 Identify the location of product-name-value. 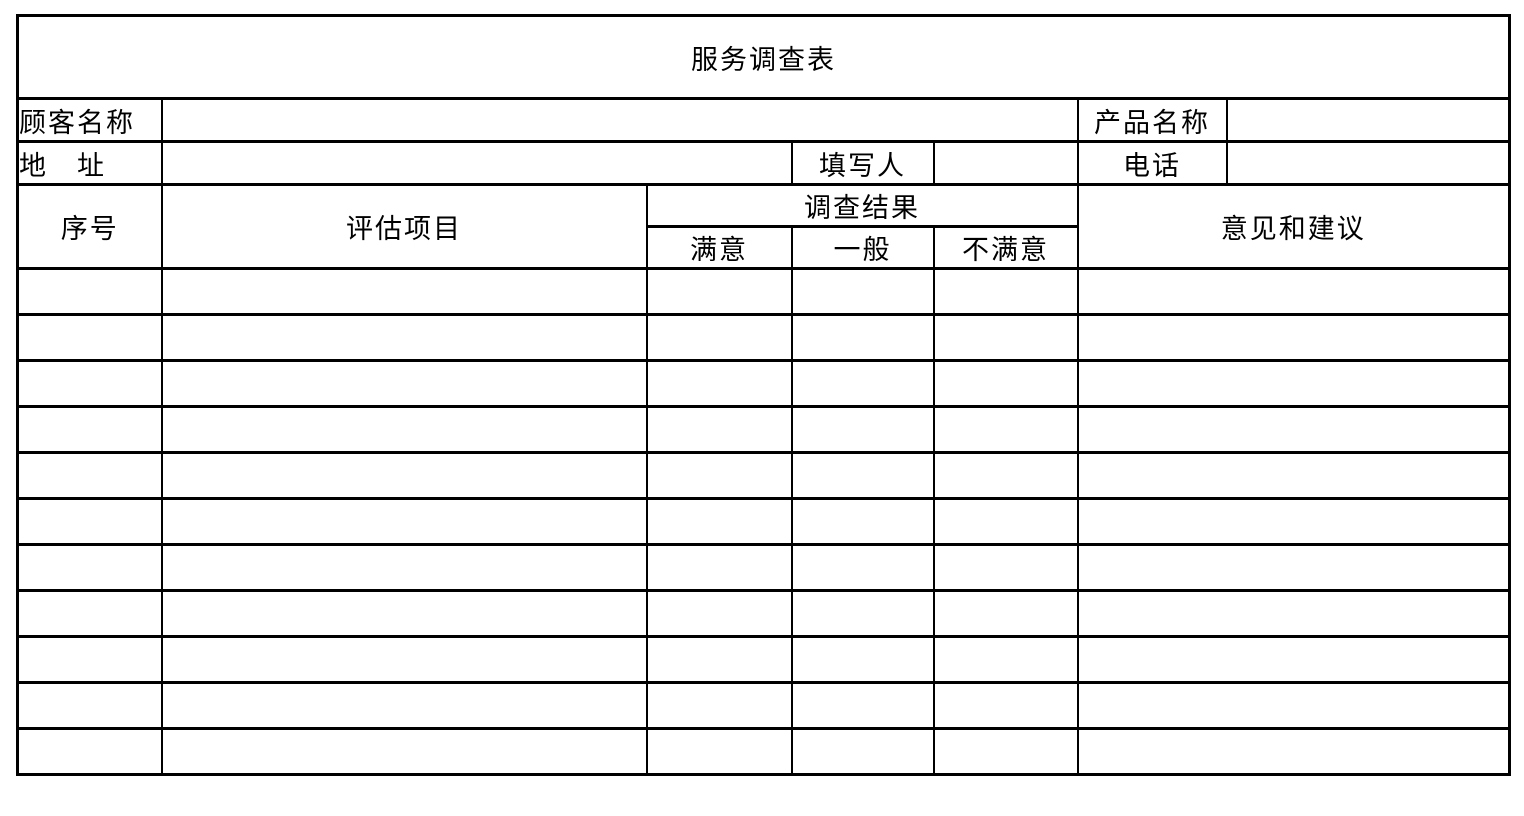
(1368, 120).